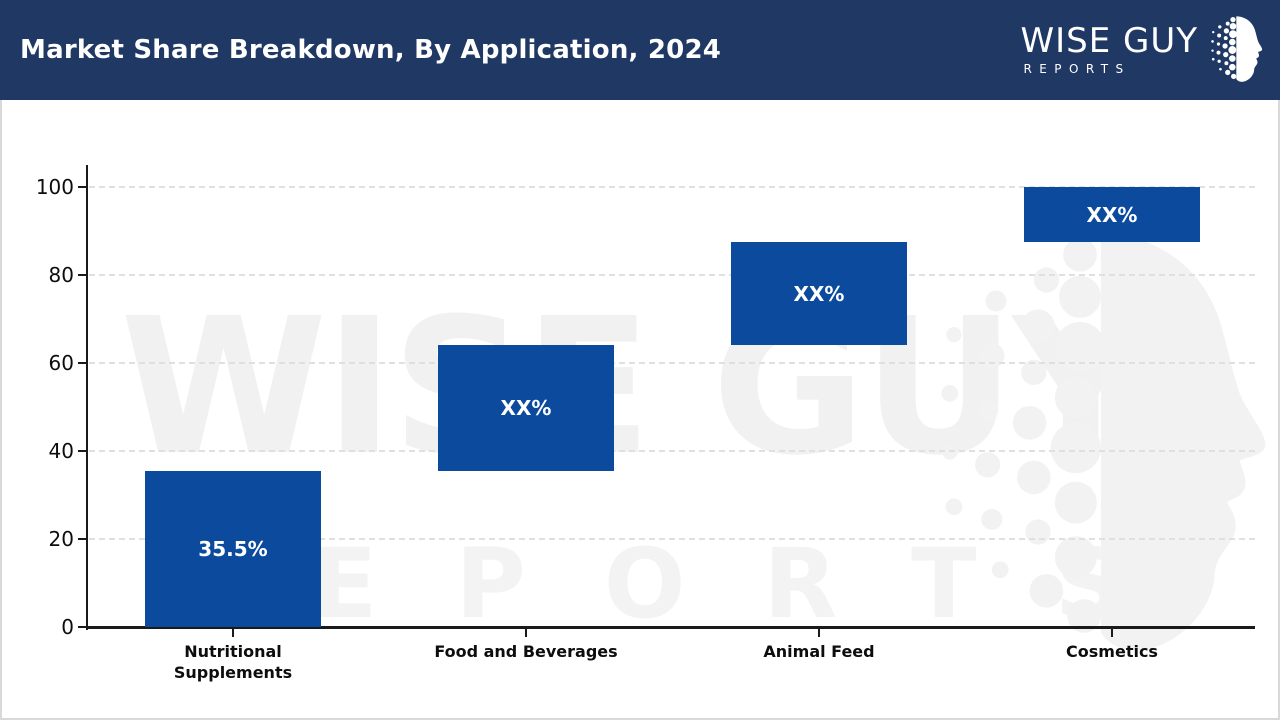  Describe the element at coordinates (1077, 69) in the screenshot. I see `brand-subname: REPORTS` at that location.